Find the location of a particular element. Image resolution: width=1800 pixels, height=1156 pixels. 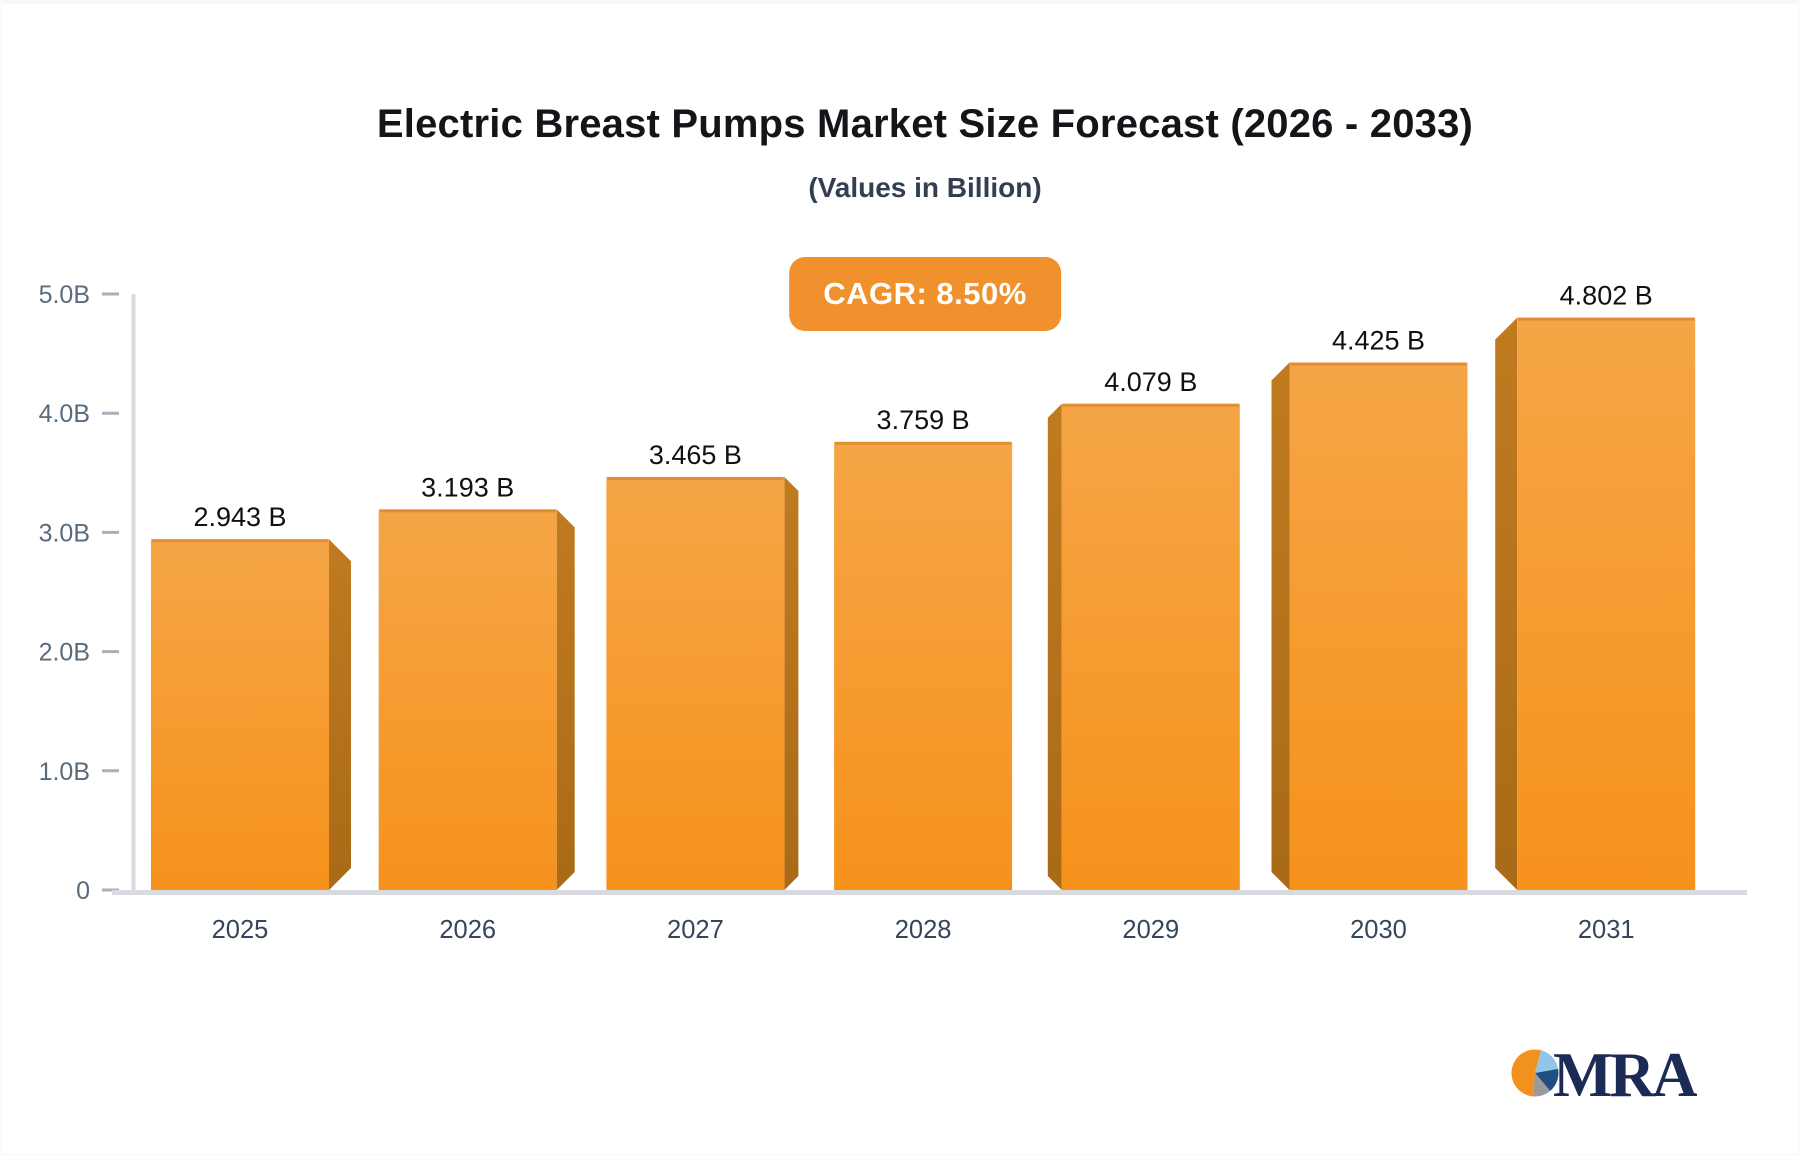

bar-2028 is located at coordinates (923, 665).